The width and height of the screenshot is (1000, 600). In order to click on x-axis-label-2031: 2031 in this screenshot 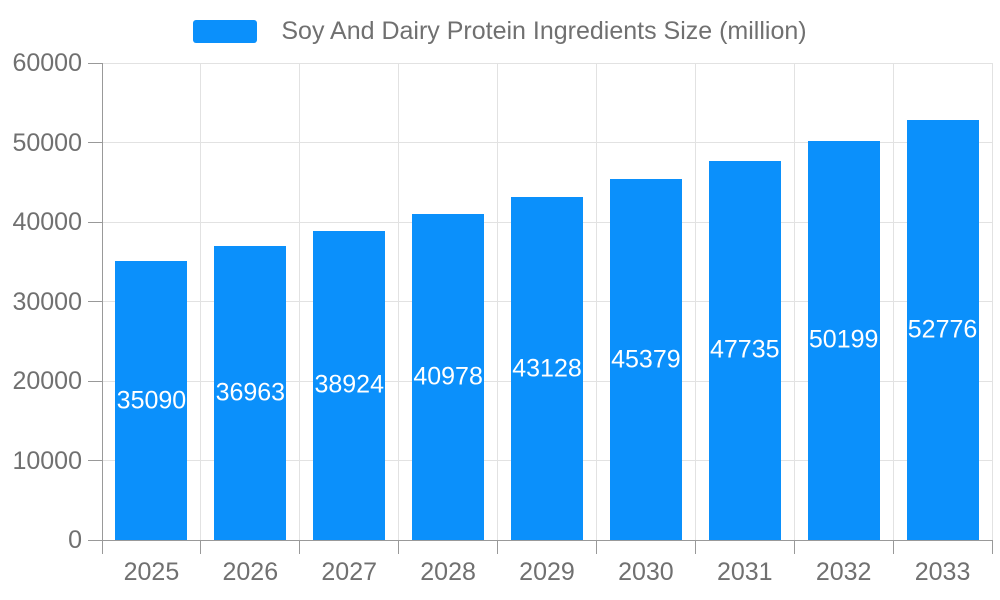, I will do `click(744, 572)`.